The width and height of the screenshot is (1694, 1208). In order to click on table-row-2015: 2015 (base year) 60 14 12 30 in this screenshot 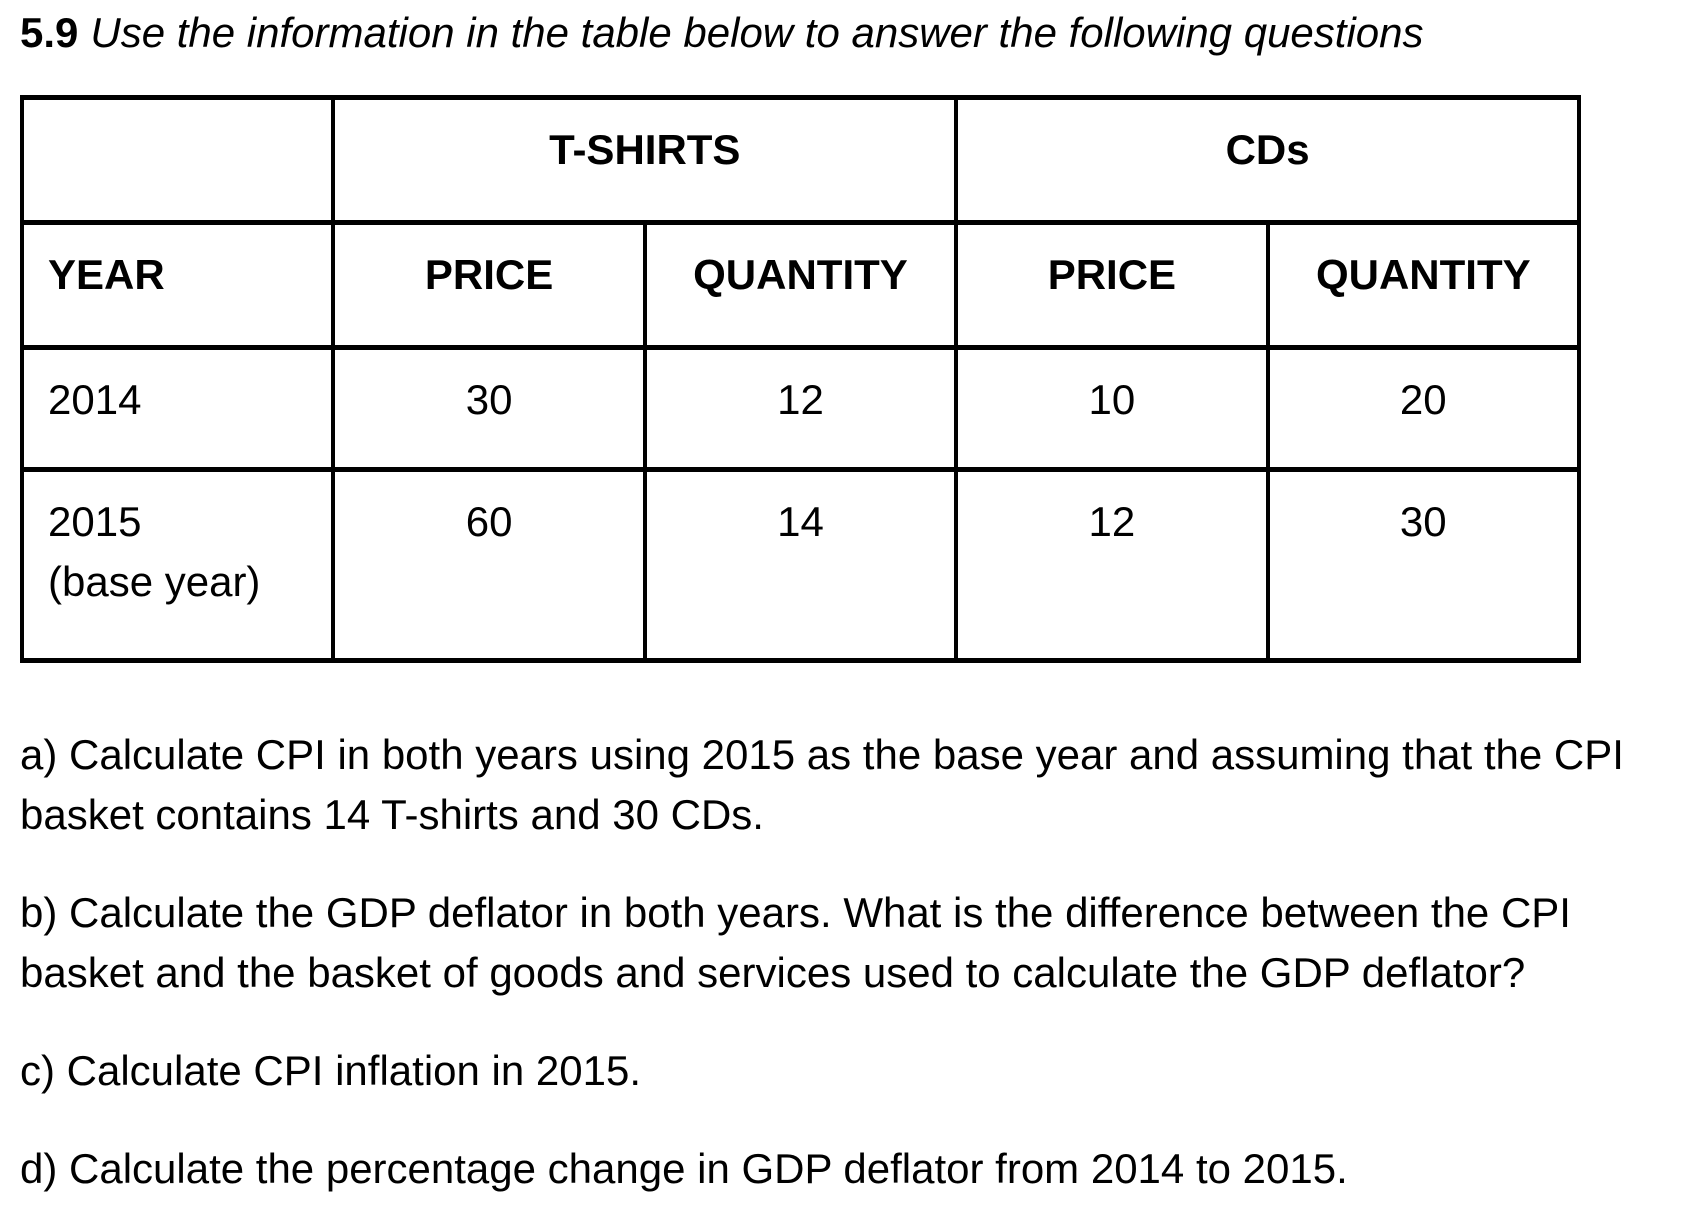, I will do `click(800, 565)`.